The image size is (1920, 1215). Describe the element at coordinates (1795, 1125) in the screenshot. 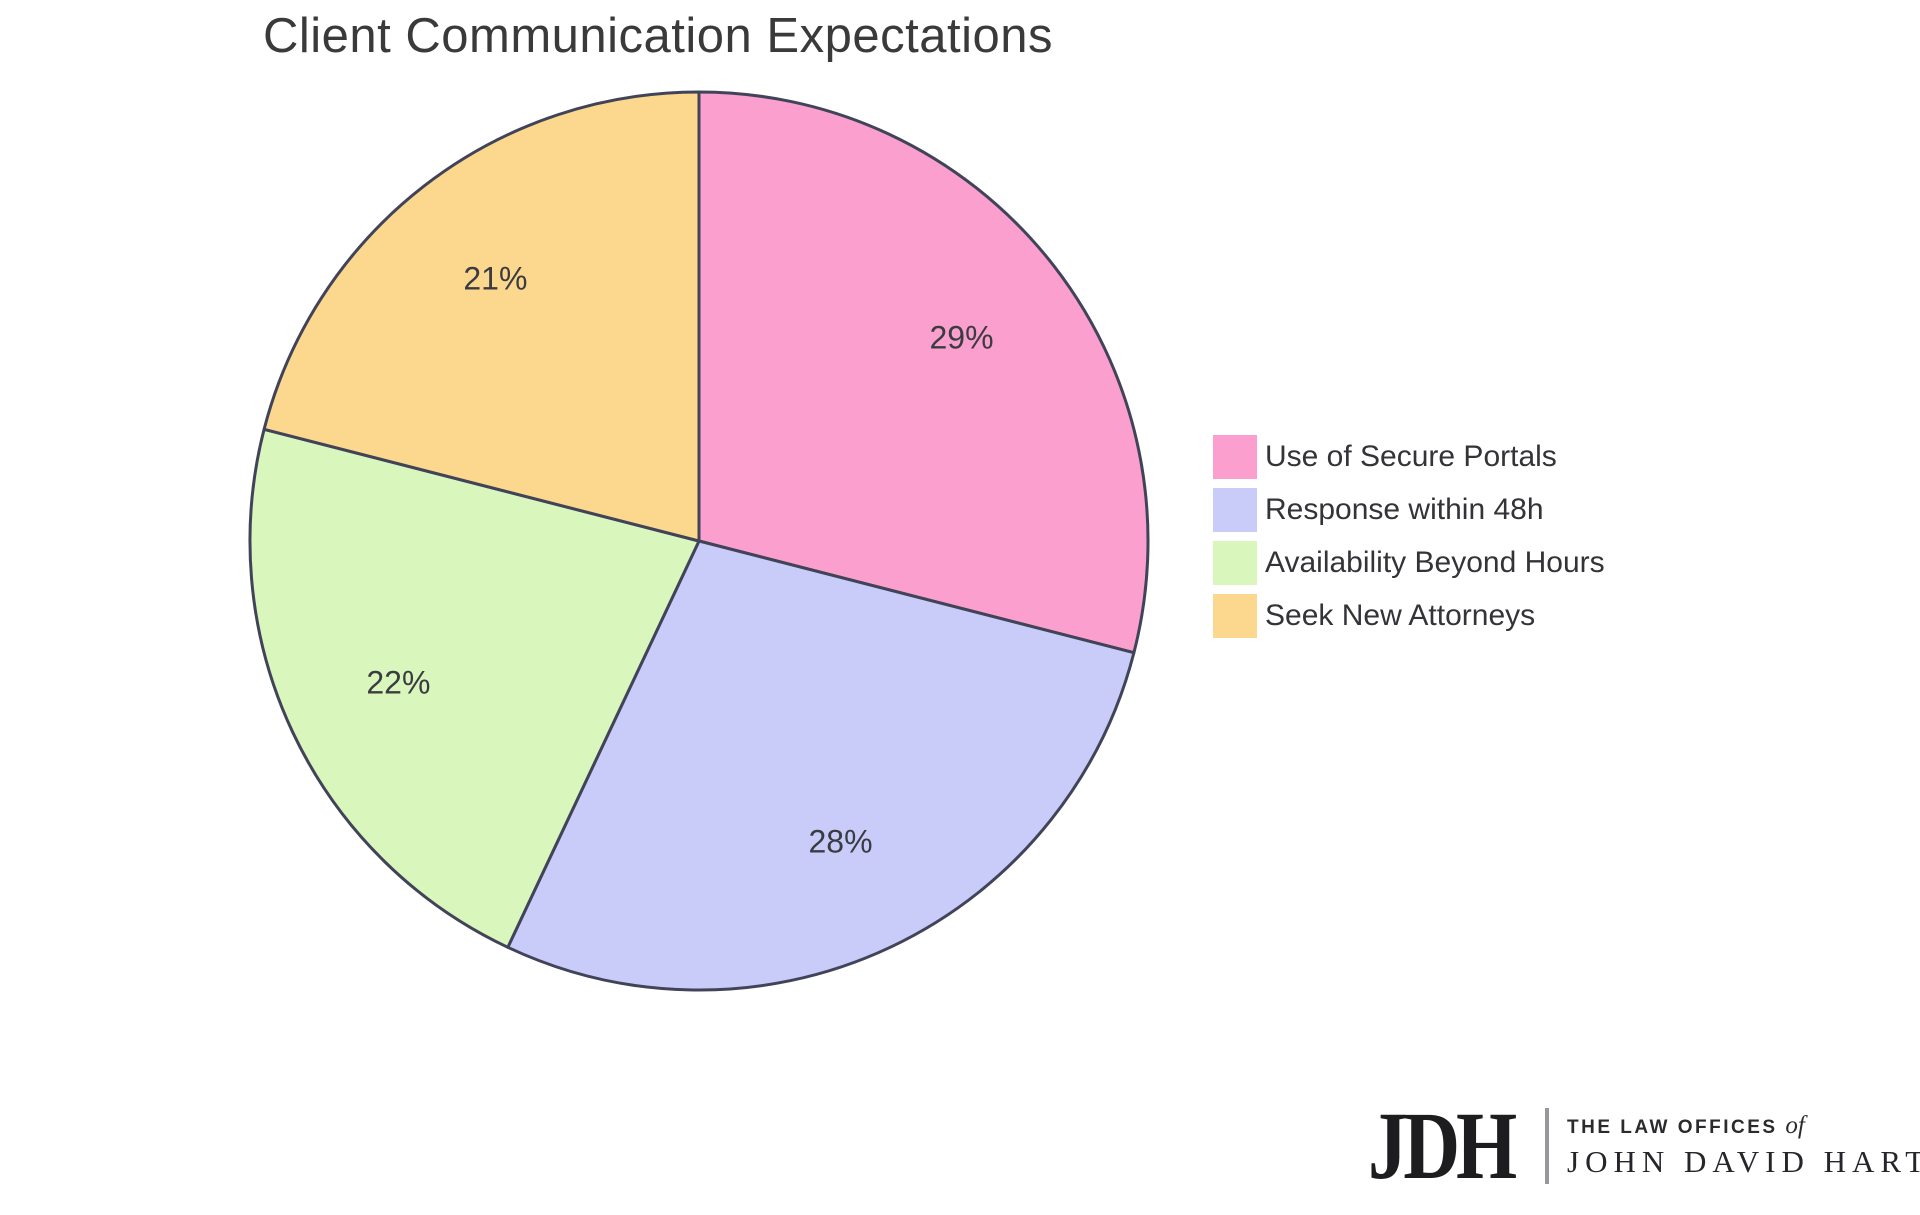

I see `brand-tagline-of: of` at that location.